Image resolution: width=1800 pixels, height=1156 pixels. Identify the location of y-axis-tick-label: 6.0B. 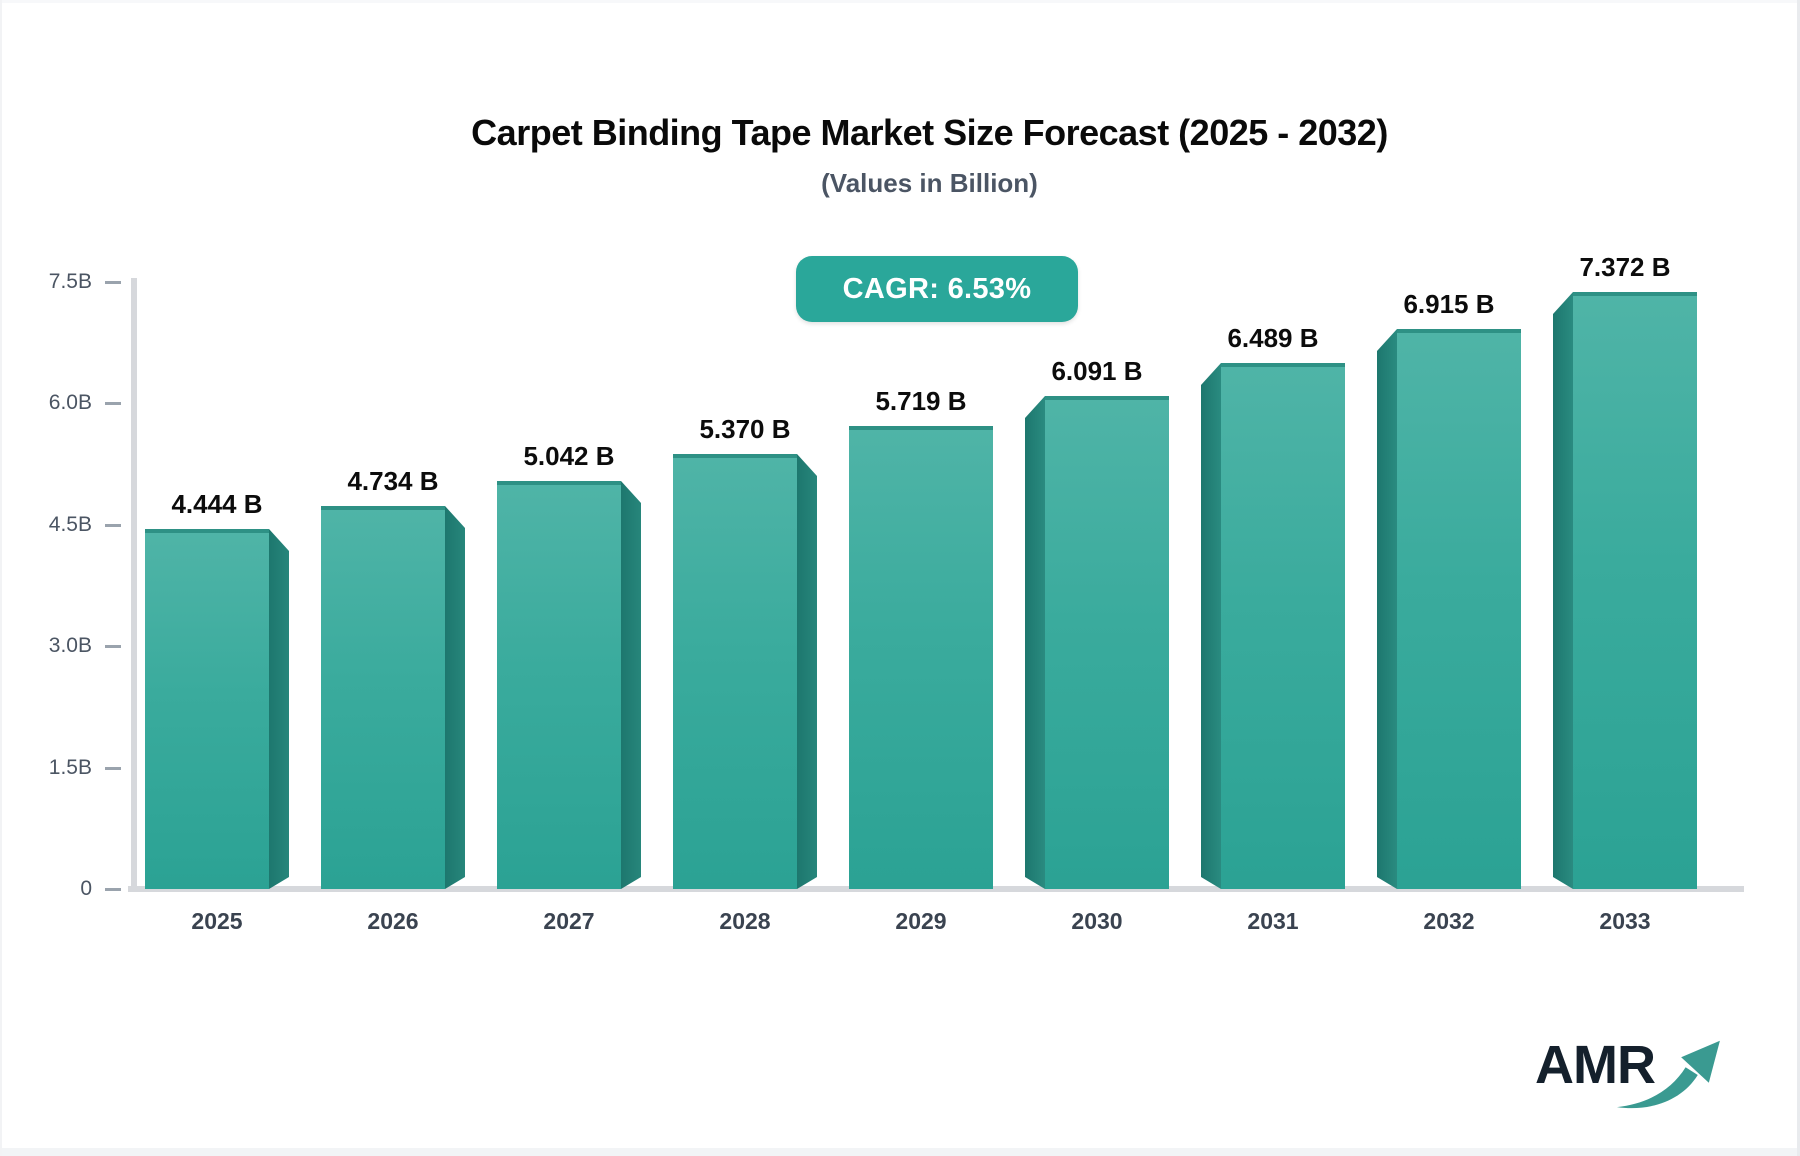
(70, 402).